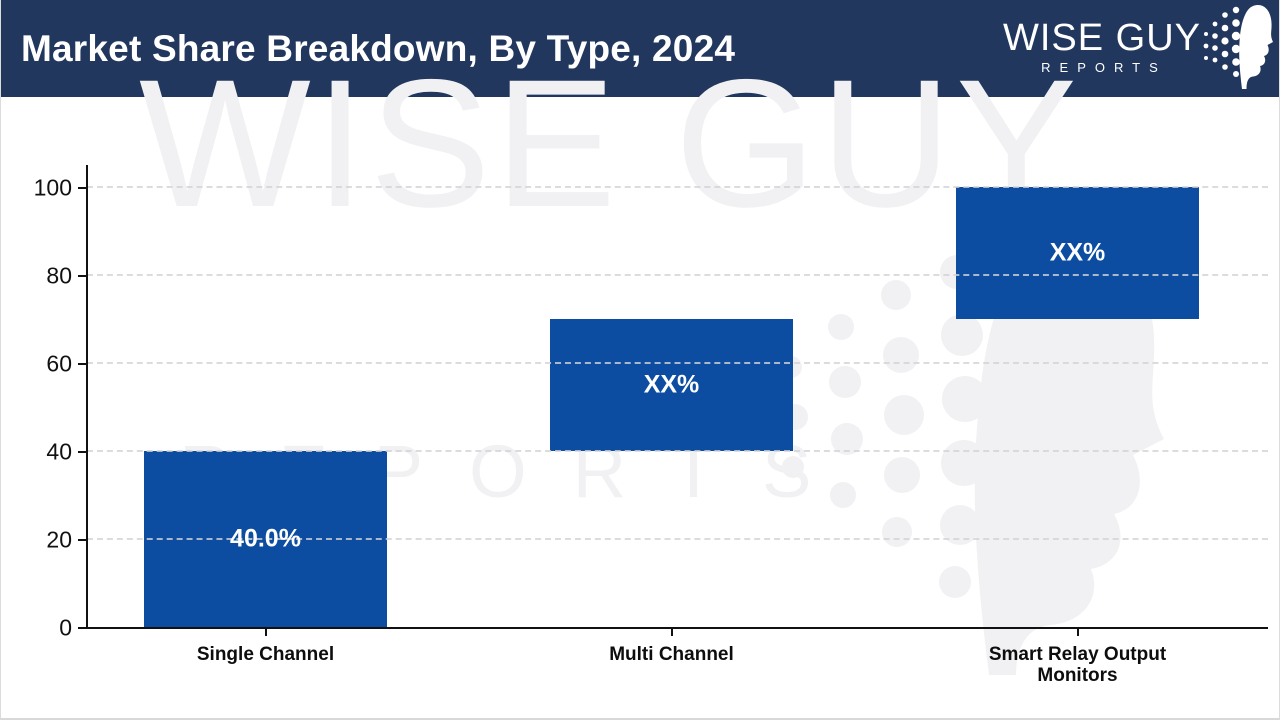  I want to click on chart-title: Market Share Breakdown, By Type, 2024, so click(378, 48).